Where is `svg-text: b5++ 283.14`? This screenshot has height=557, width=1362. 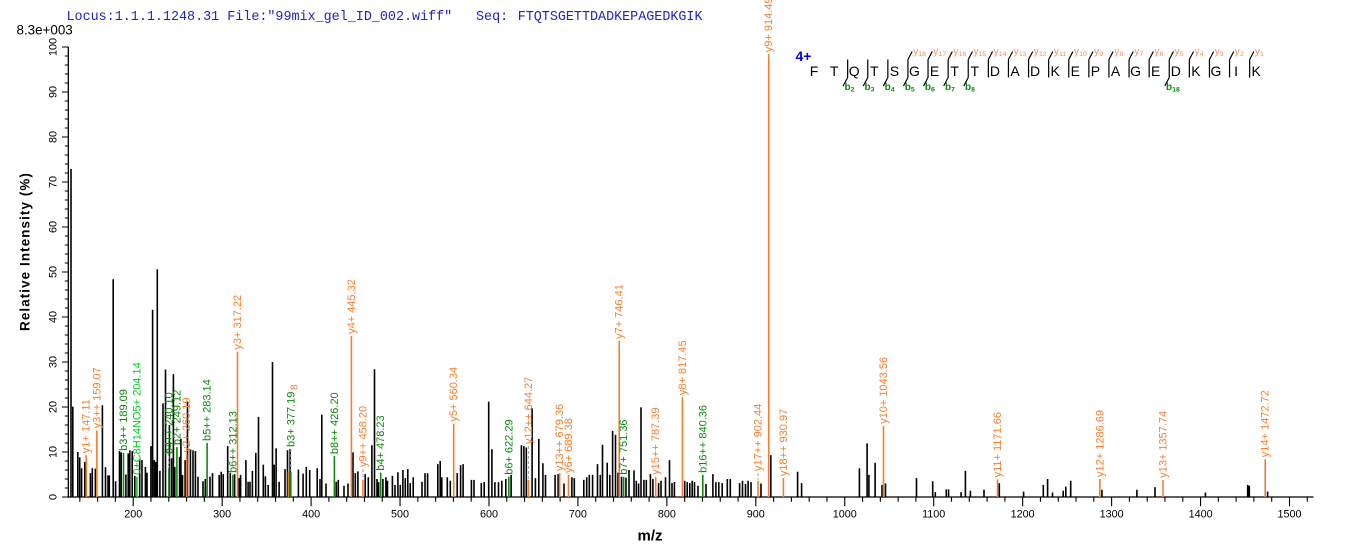
svg-text: b5++ 283.14 is located at coordinates (208, 410).